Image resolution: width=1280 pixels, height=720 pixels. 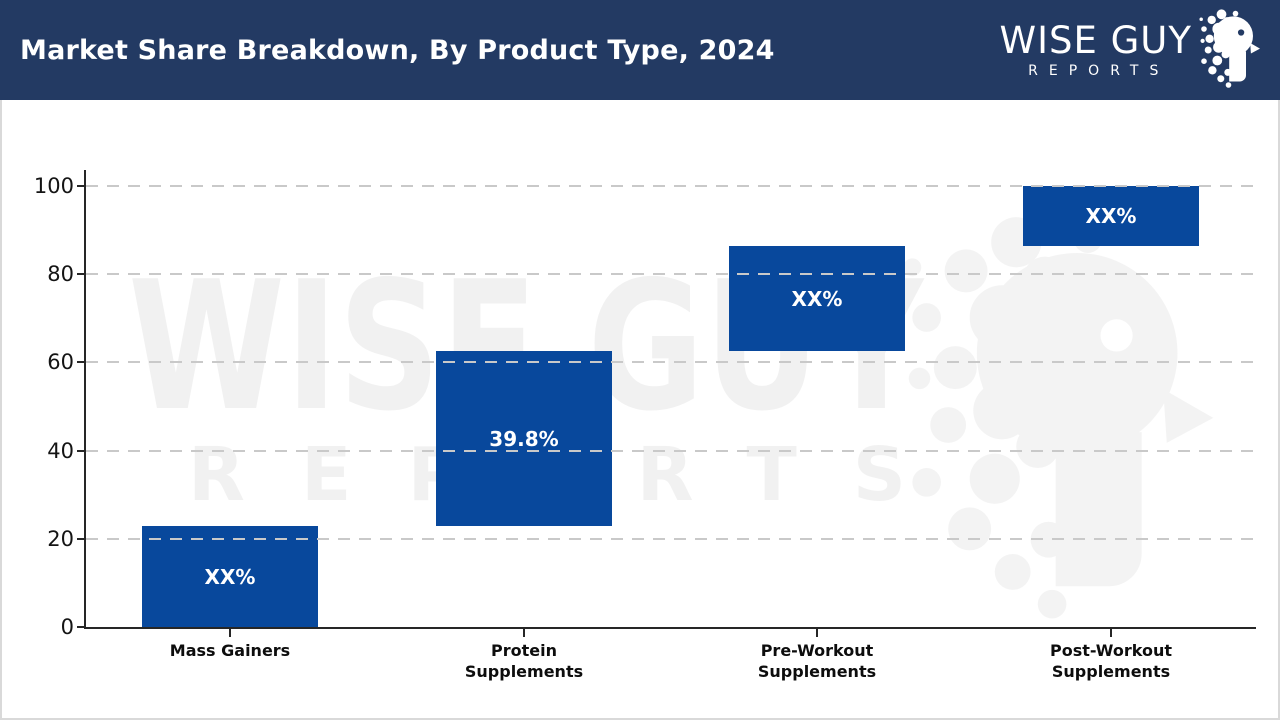 I want to click on brand-subname: REPORTS, so click(x=1099, y=70).